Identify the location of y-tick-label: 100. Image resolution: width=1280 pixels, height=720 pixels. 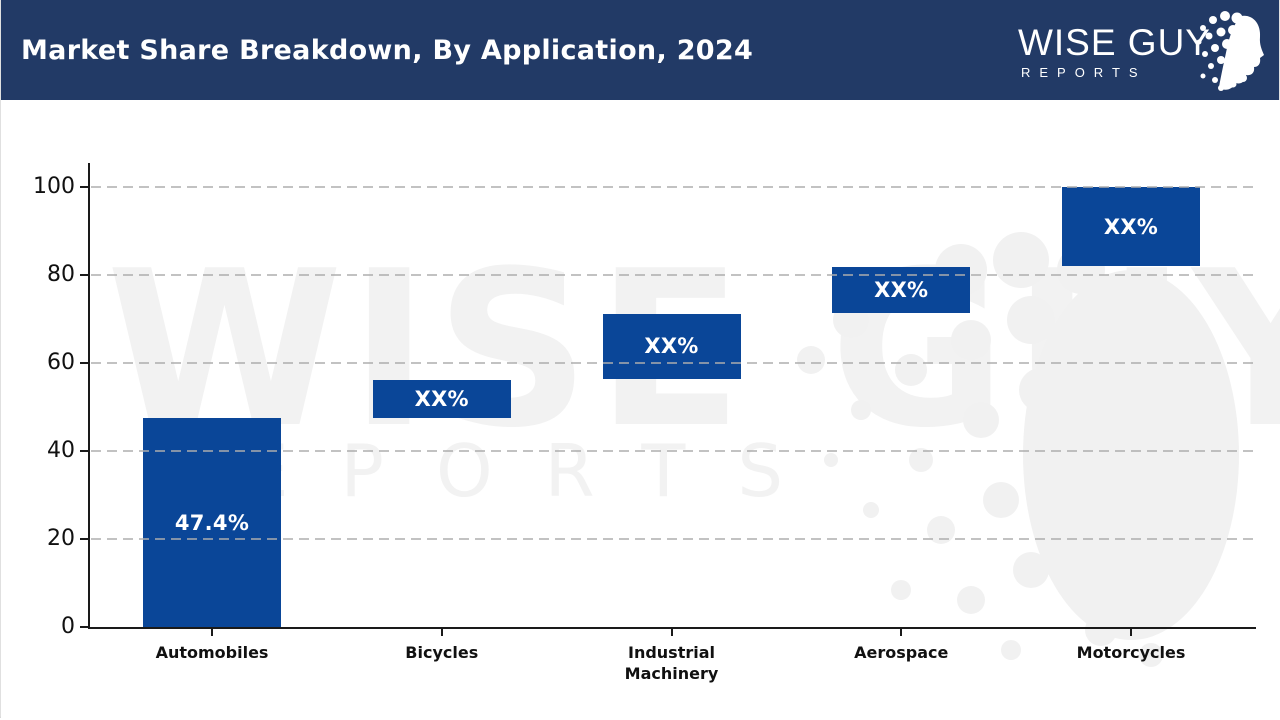
(54, 186).